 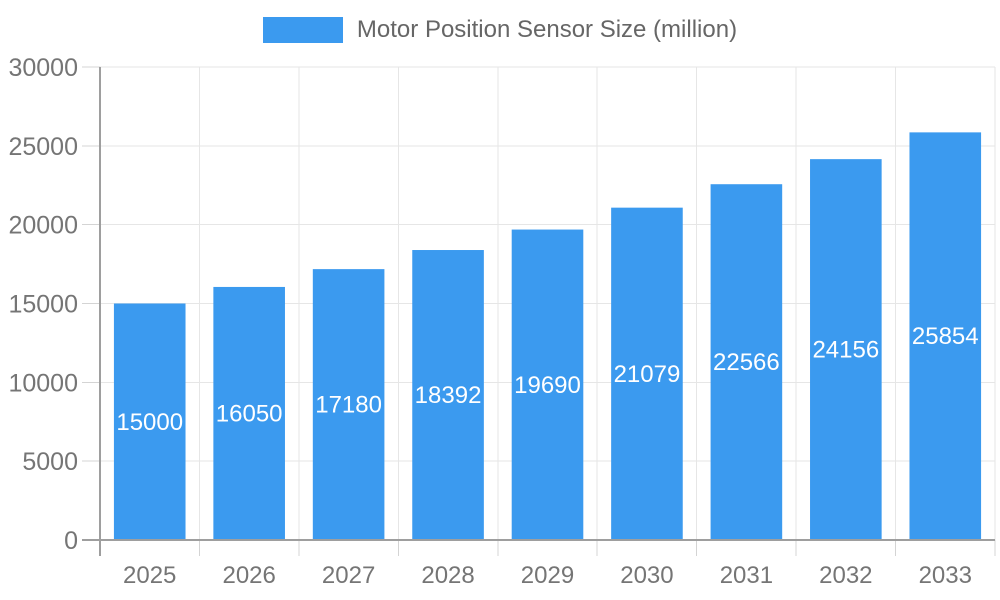 I want to click on bar-value-label-2028: 18392, so click(x=448, y=395).